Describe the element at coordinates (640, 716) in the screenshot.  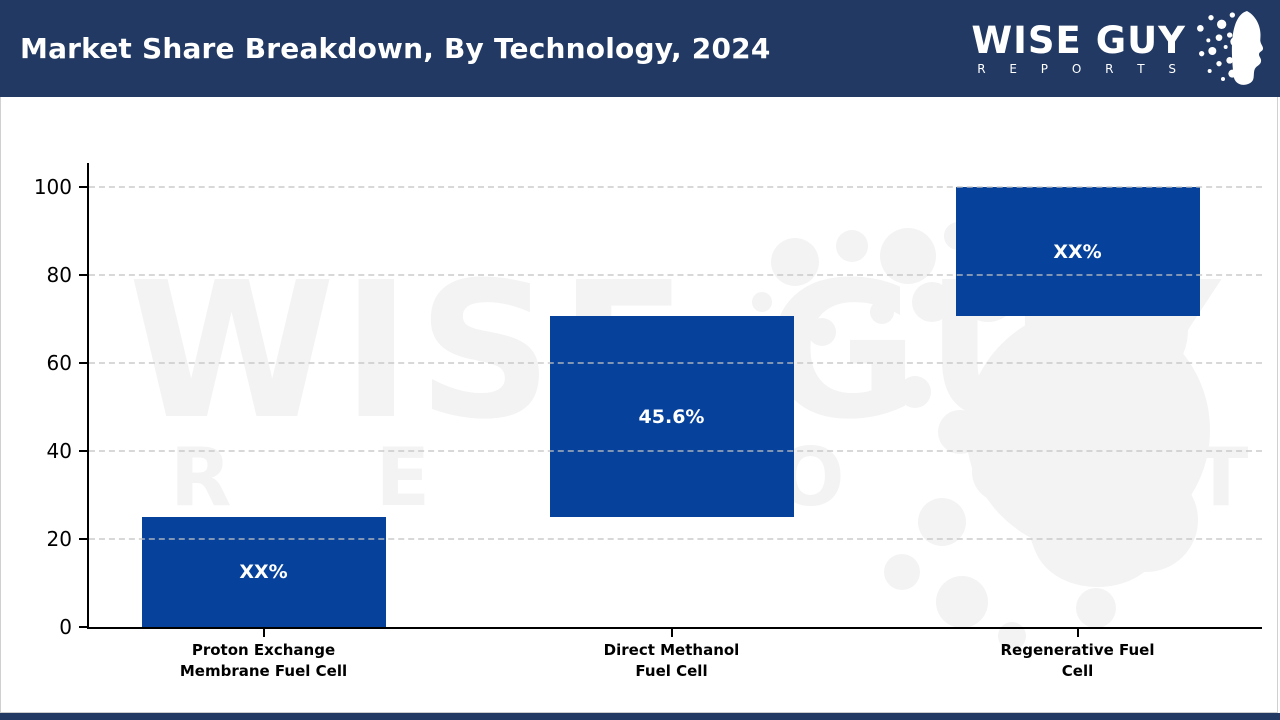
I see `footer-bar` at that location.